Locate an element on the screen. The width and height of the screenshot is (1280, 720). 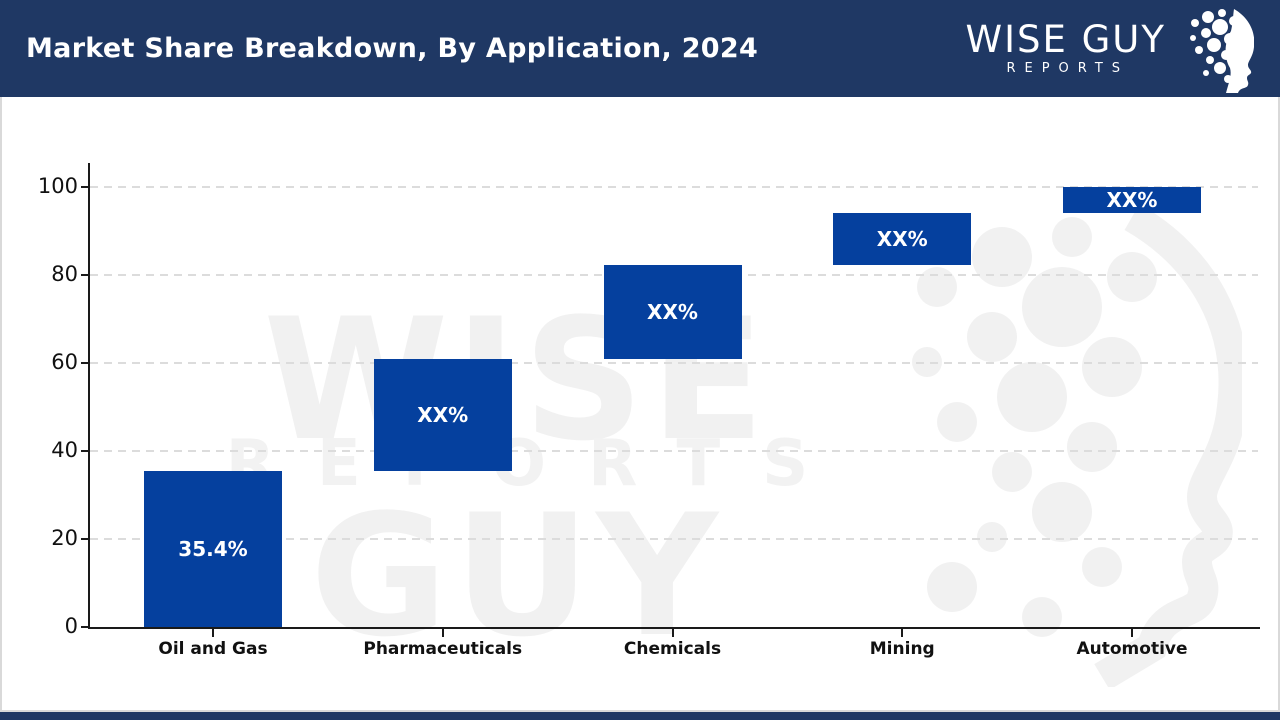
y-tick-label-40: 40 is located at coordinates (64, 450).